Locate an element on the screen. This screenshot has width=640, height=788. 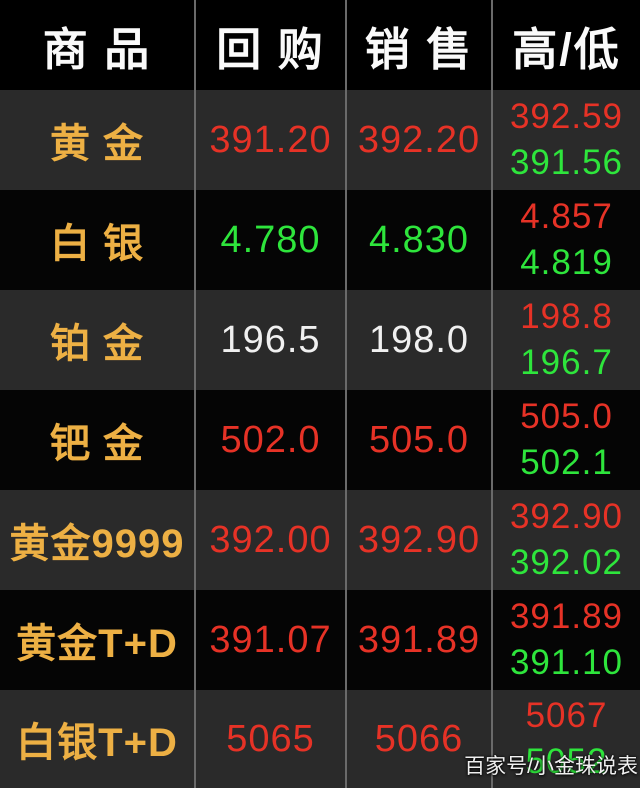
buyback-value: 391.07 is located at coordinates (270, 639).